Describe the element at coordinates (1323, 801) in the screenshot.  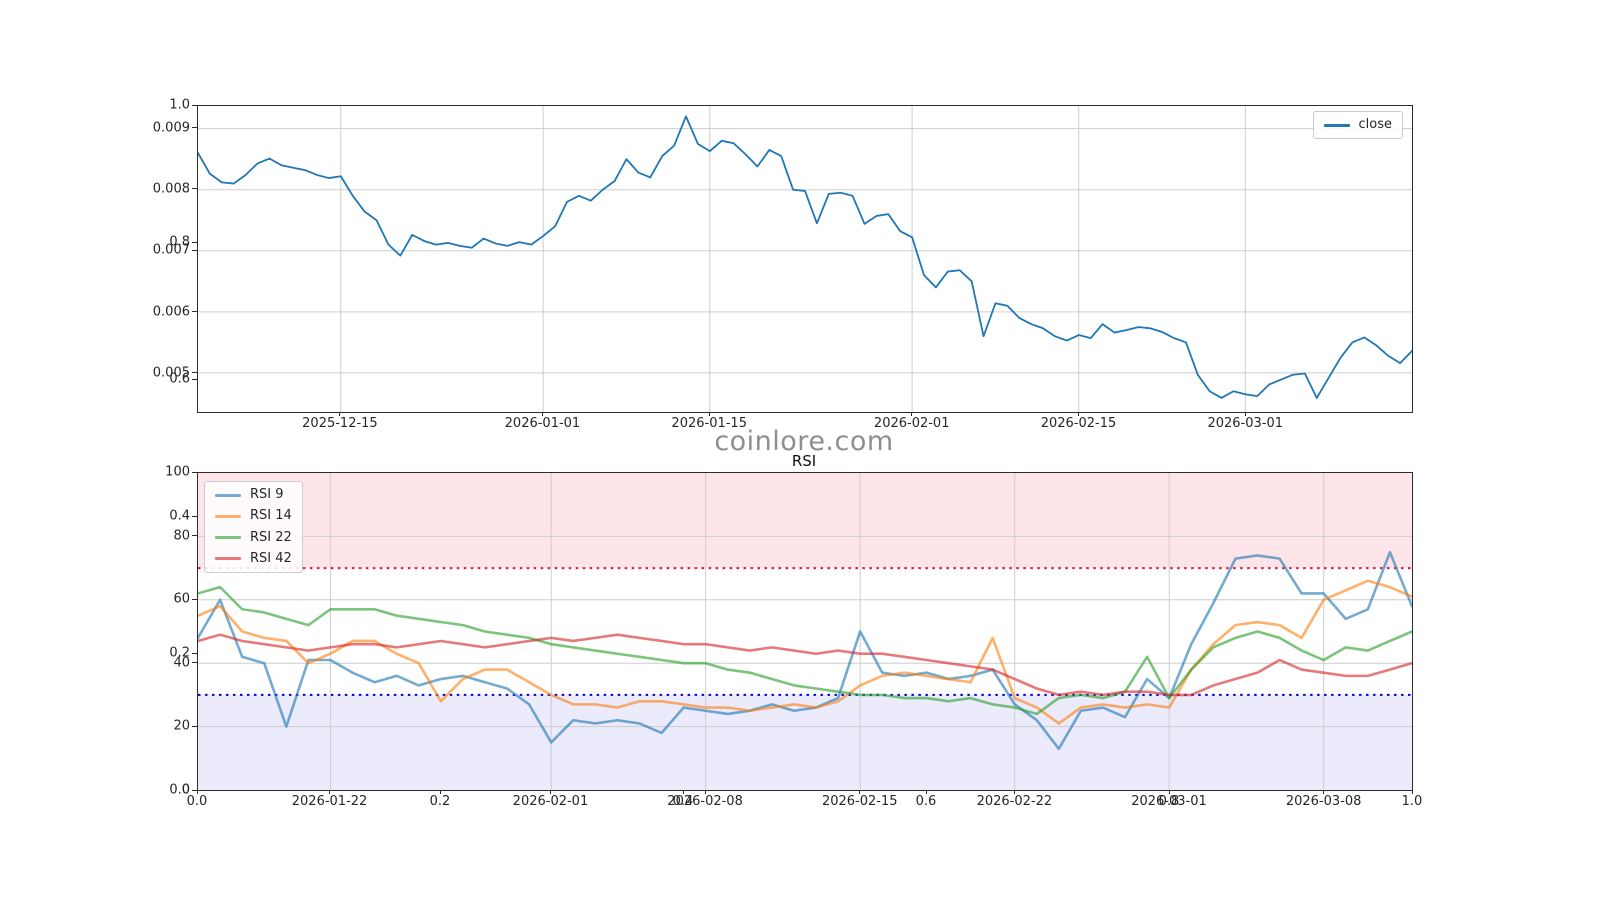
I see `x-tick-label: 2026-03-08` at that location.